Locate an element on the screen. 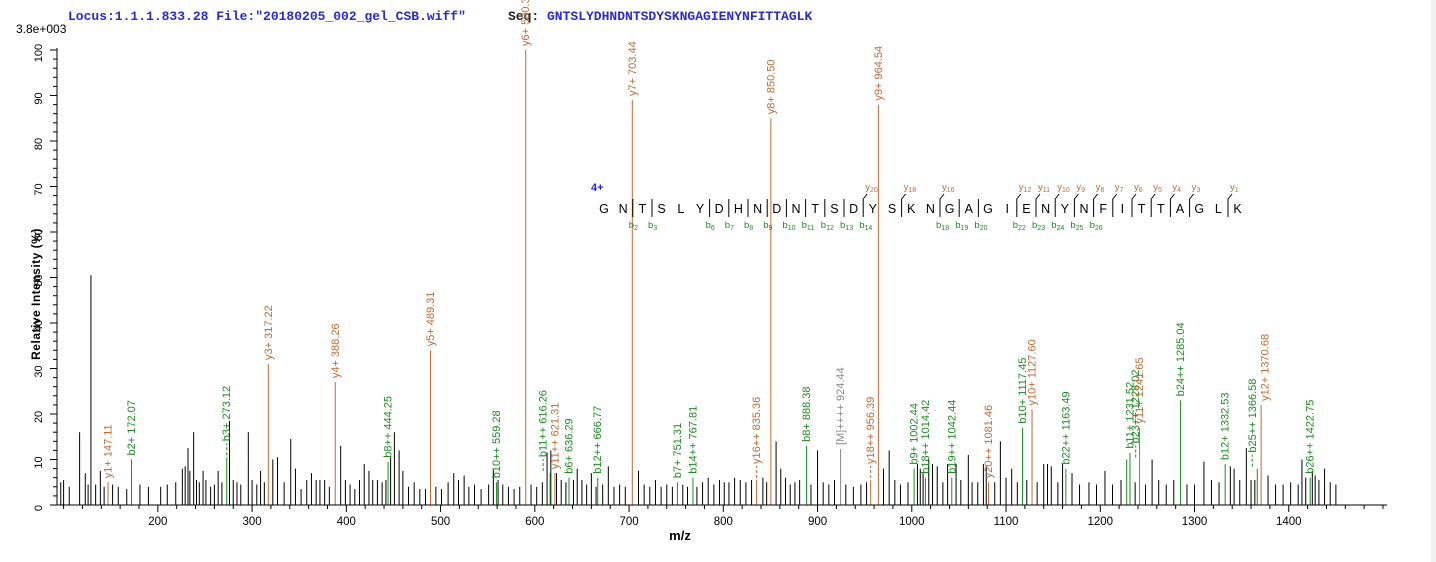 The height and width of the screenshot is (562, 1436). x-tick-label: 700 is located at coordinates (628, 522).